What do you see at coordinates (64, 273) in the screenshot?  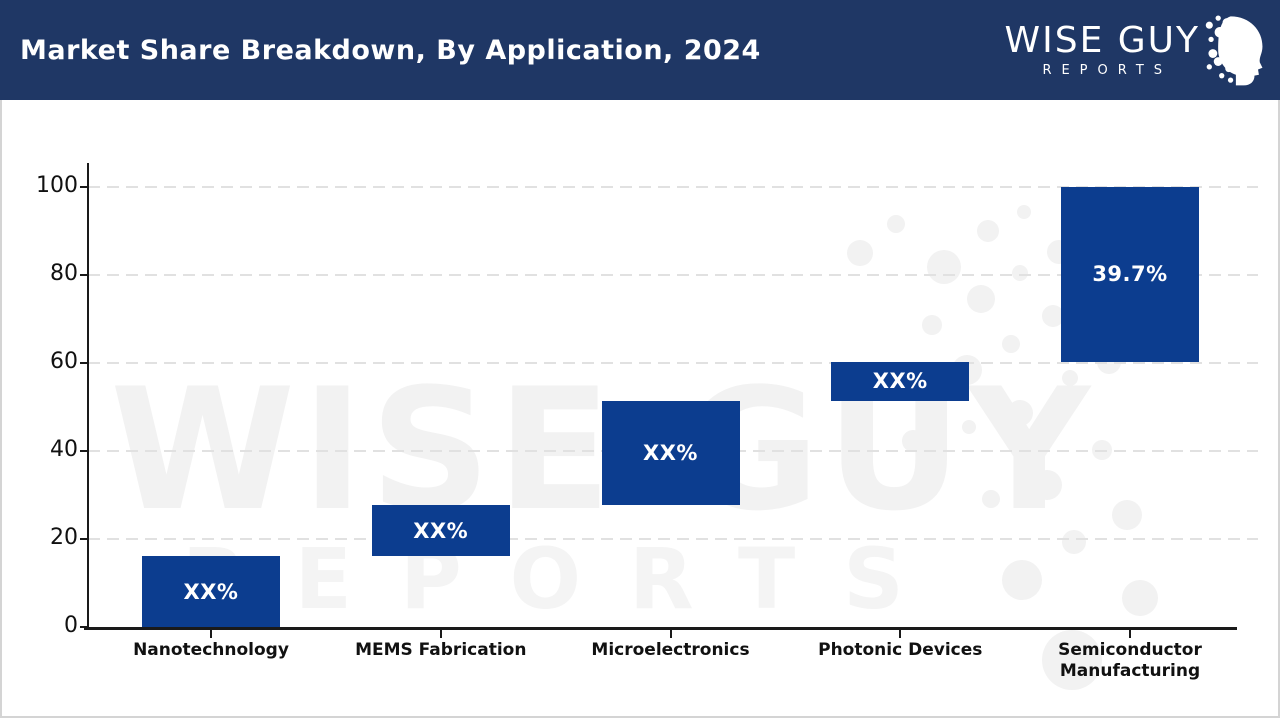 I see `y-axis-tick-label: 80` at bounding box center [64, 273].